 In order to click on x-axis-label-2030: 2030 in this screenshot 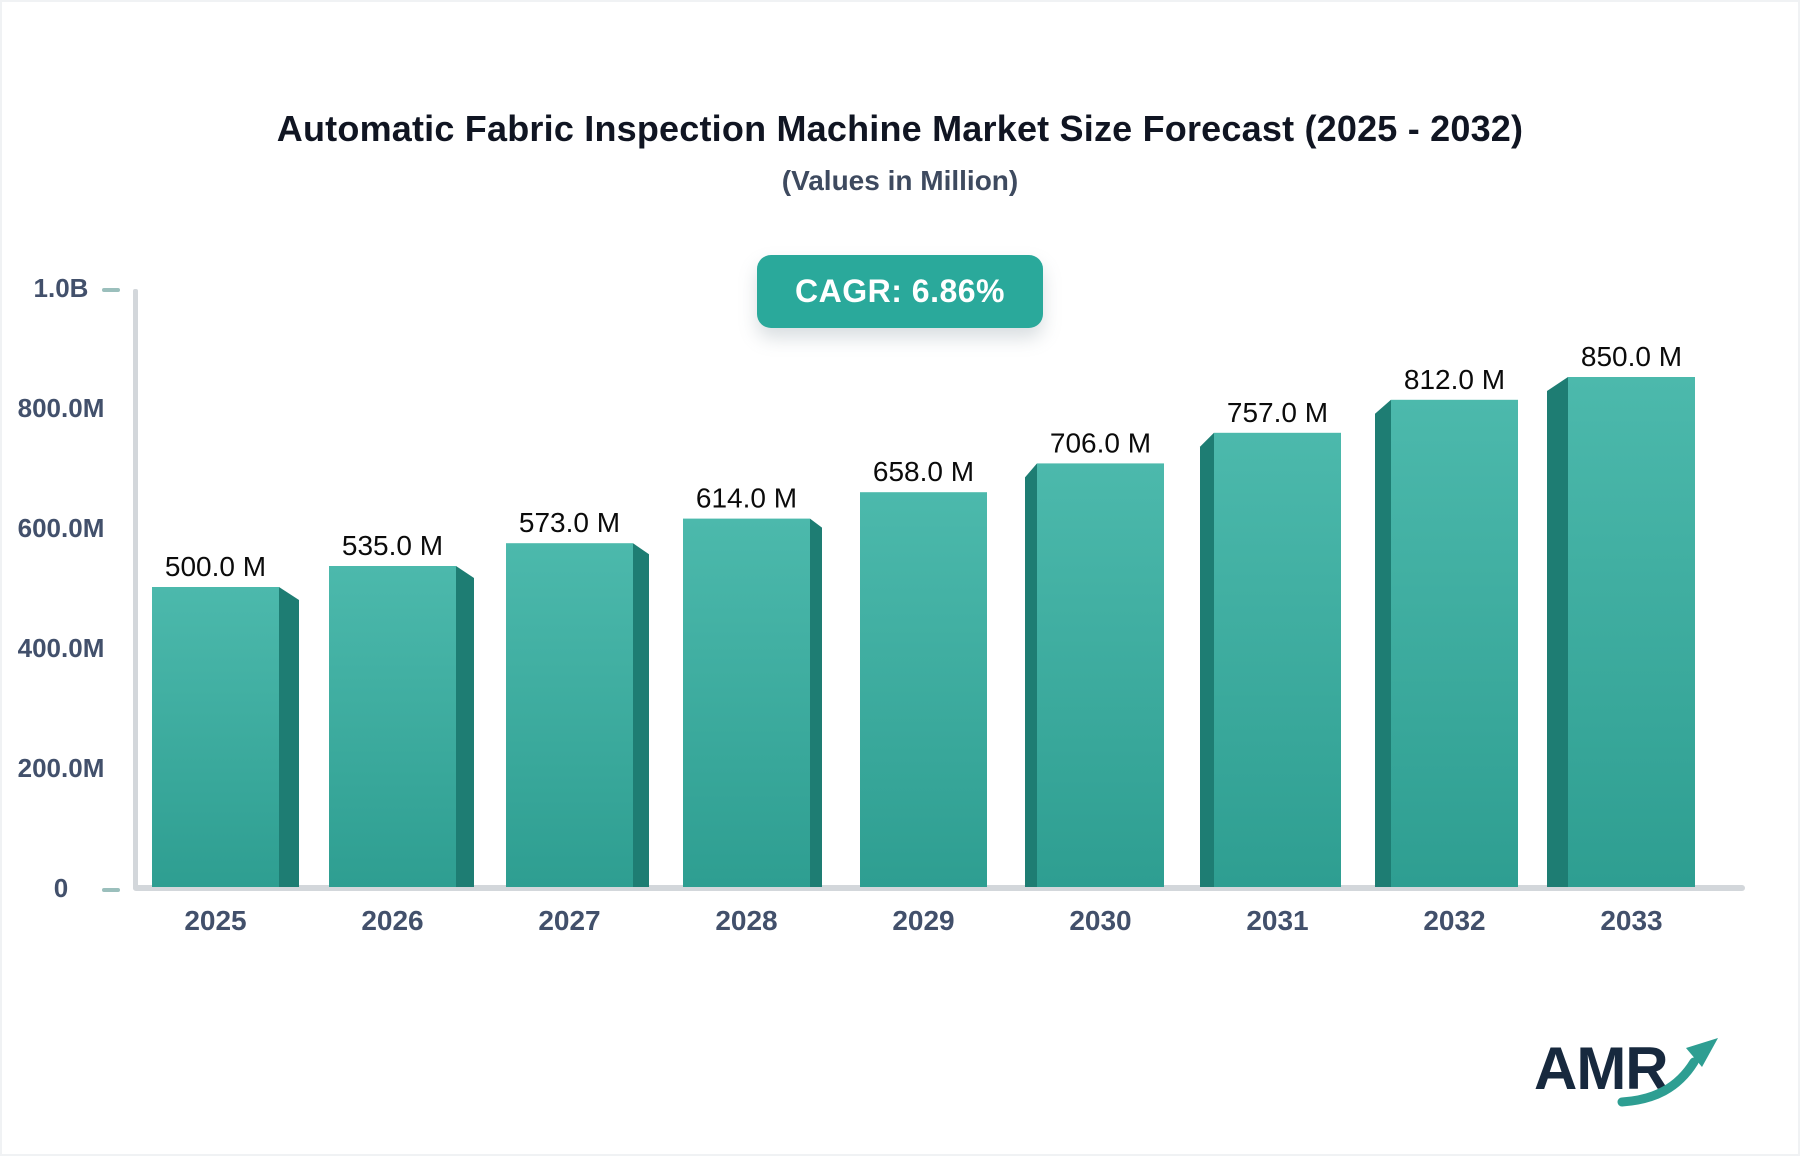, I will do `click(1100, 920)`.